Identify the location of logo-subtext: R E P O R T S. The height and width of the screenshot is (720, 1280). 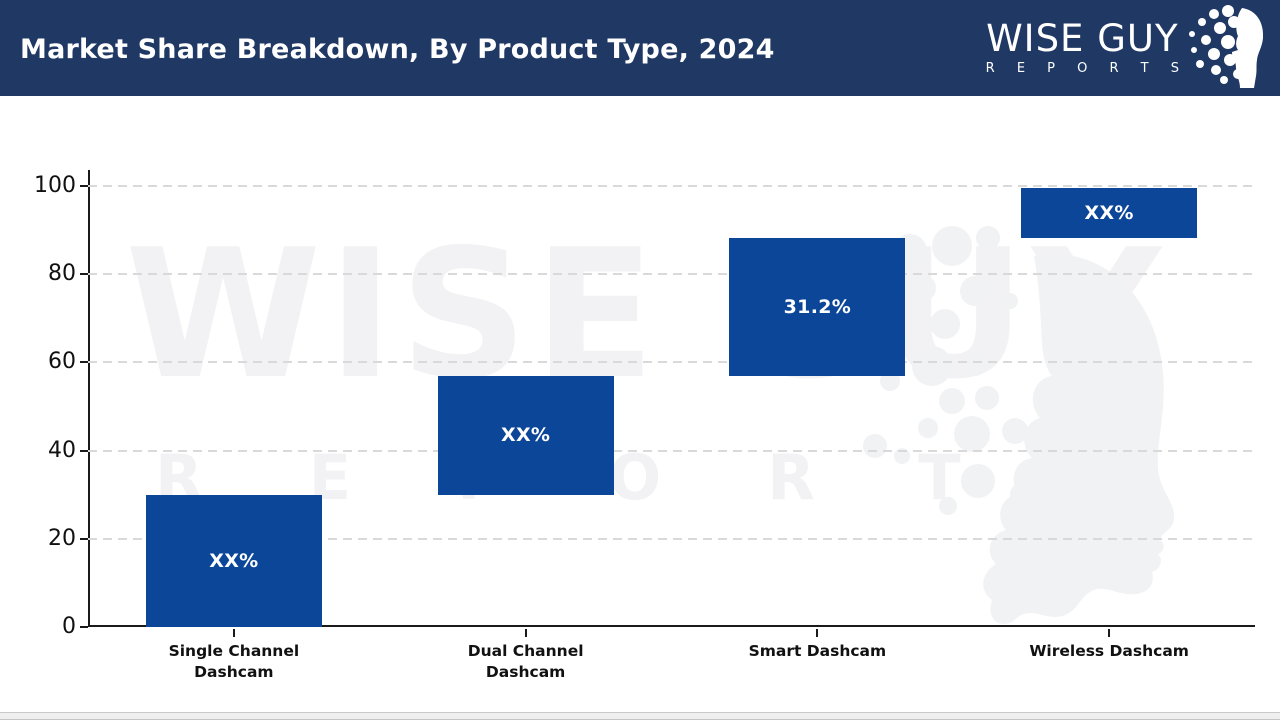
(1086, 68).